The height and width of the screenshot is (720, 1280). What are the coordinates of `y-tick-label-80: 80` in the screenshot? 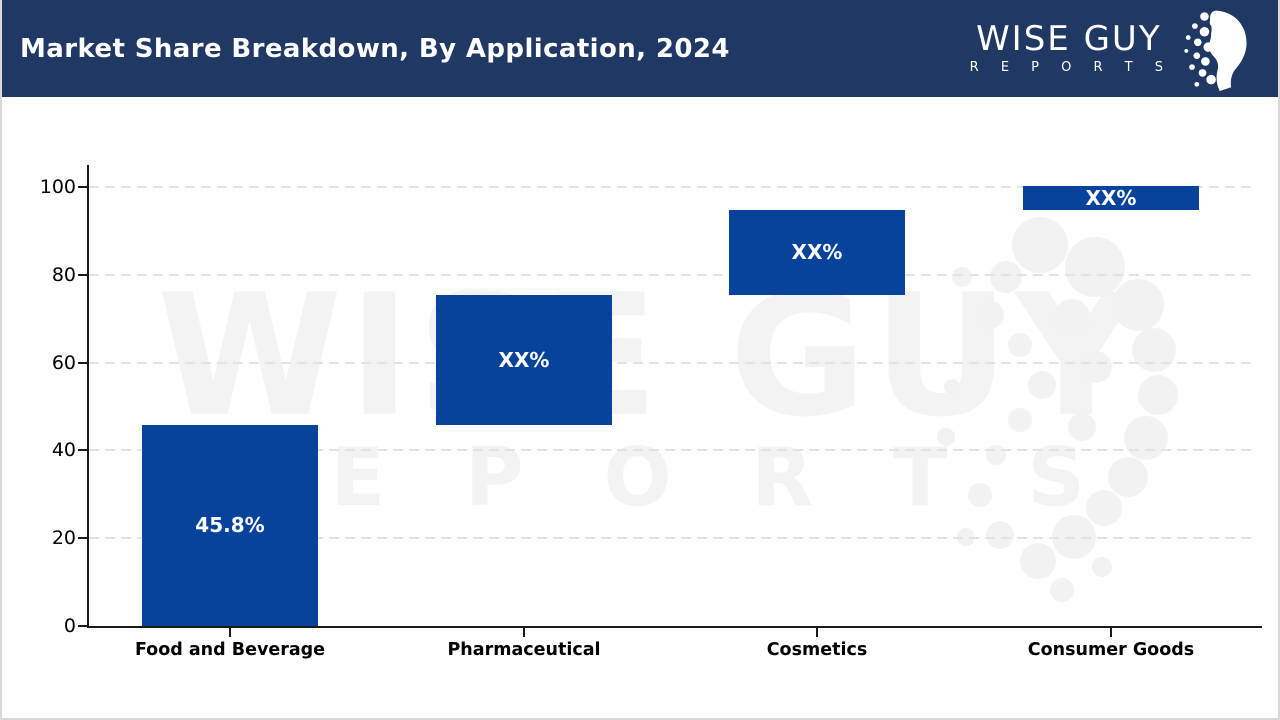 It's located at (63, 274).